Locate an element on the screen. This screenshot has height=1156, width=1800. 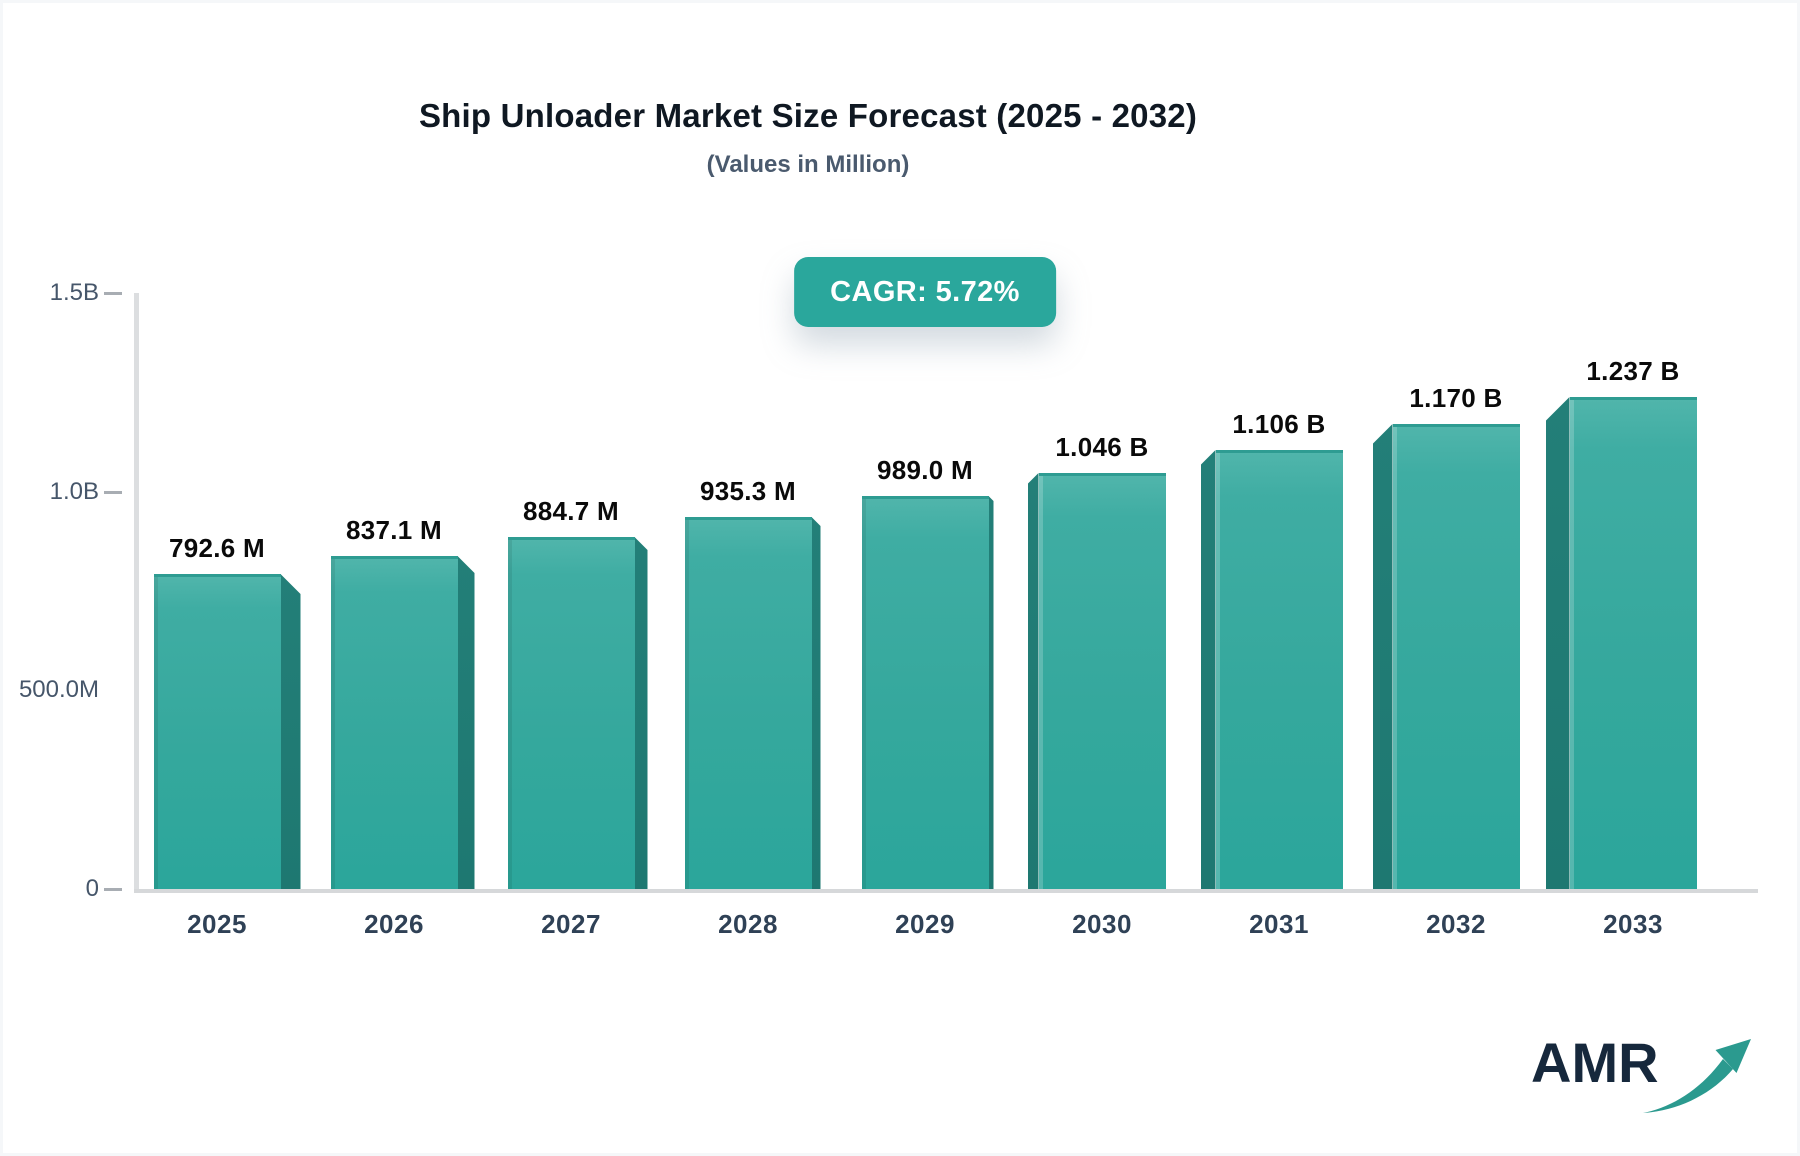
x-axis-baseline is located at coordinates (946, 891).